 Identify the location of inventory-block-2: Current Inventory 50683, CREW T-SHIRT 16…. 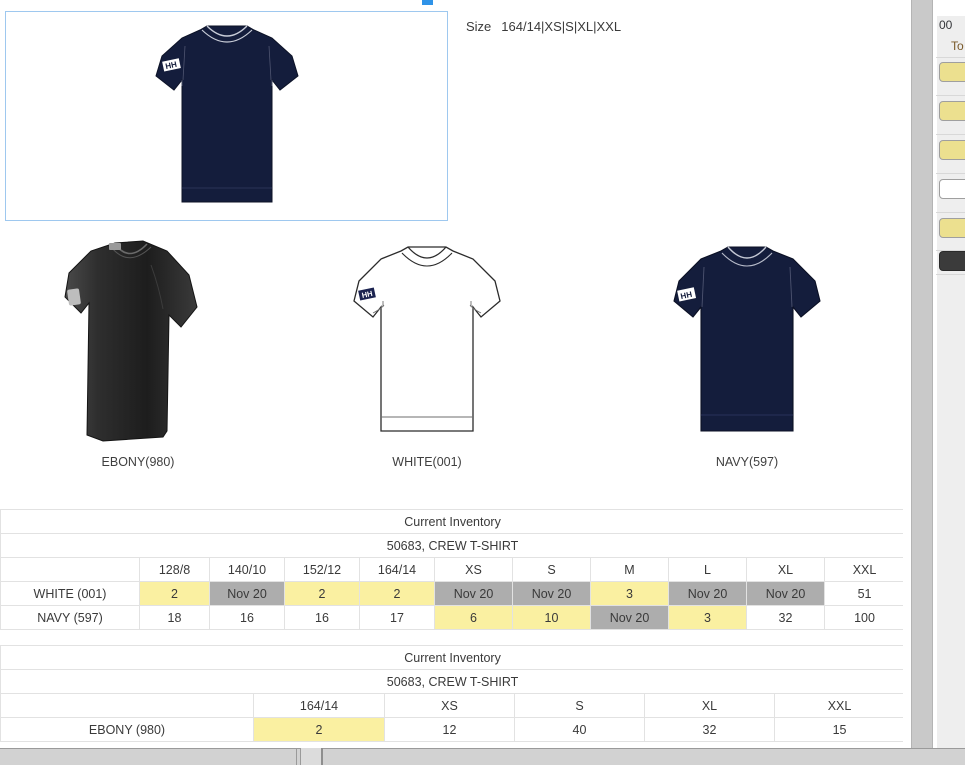
(453, 693).